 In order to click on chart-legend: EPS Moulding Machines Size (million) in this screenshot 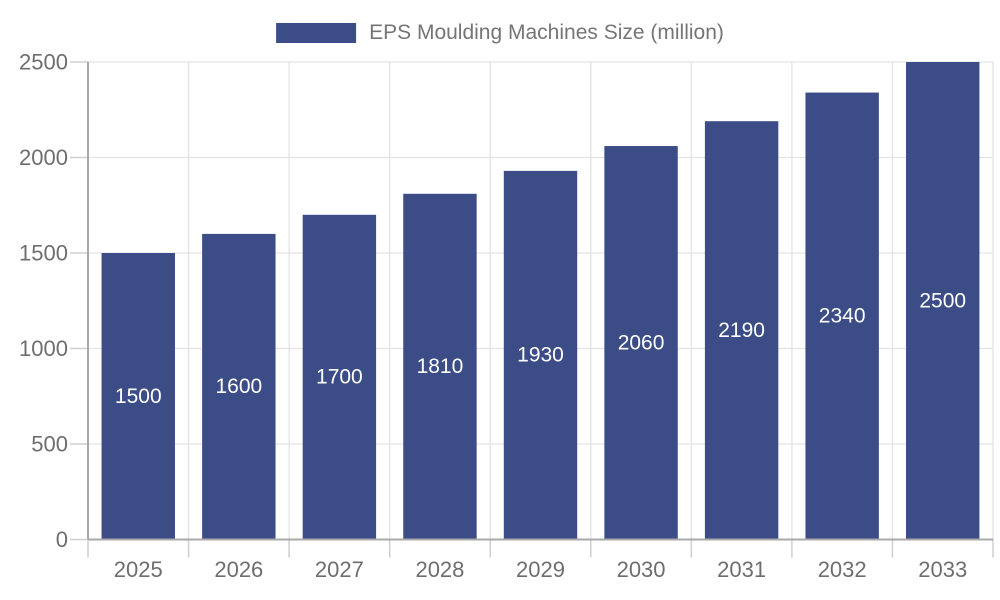, I will do `click(500, 33)`.